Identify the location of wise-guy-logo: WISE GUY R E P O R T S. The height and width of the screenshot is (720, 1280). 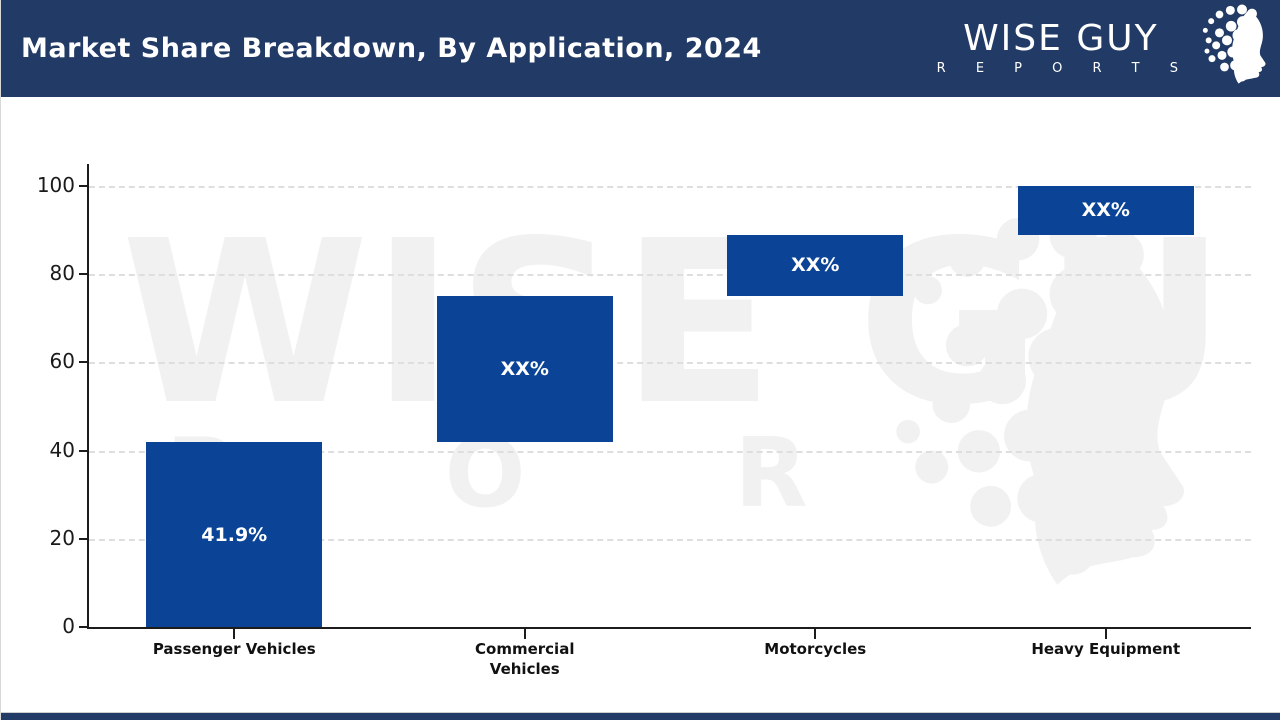
(1099, 49).